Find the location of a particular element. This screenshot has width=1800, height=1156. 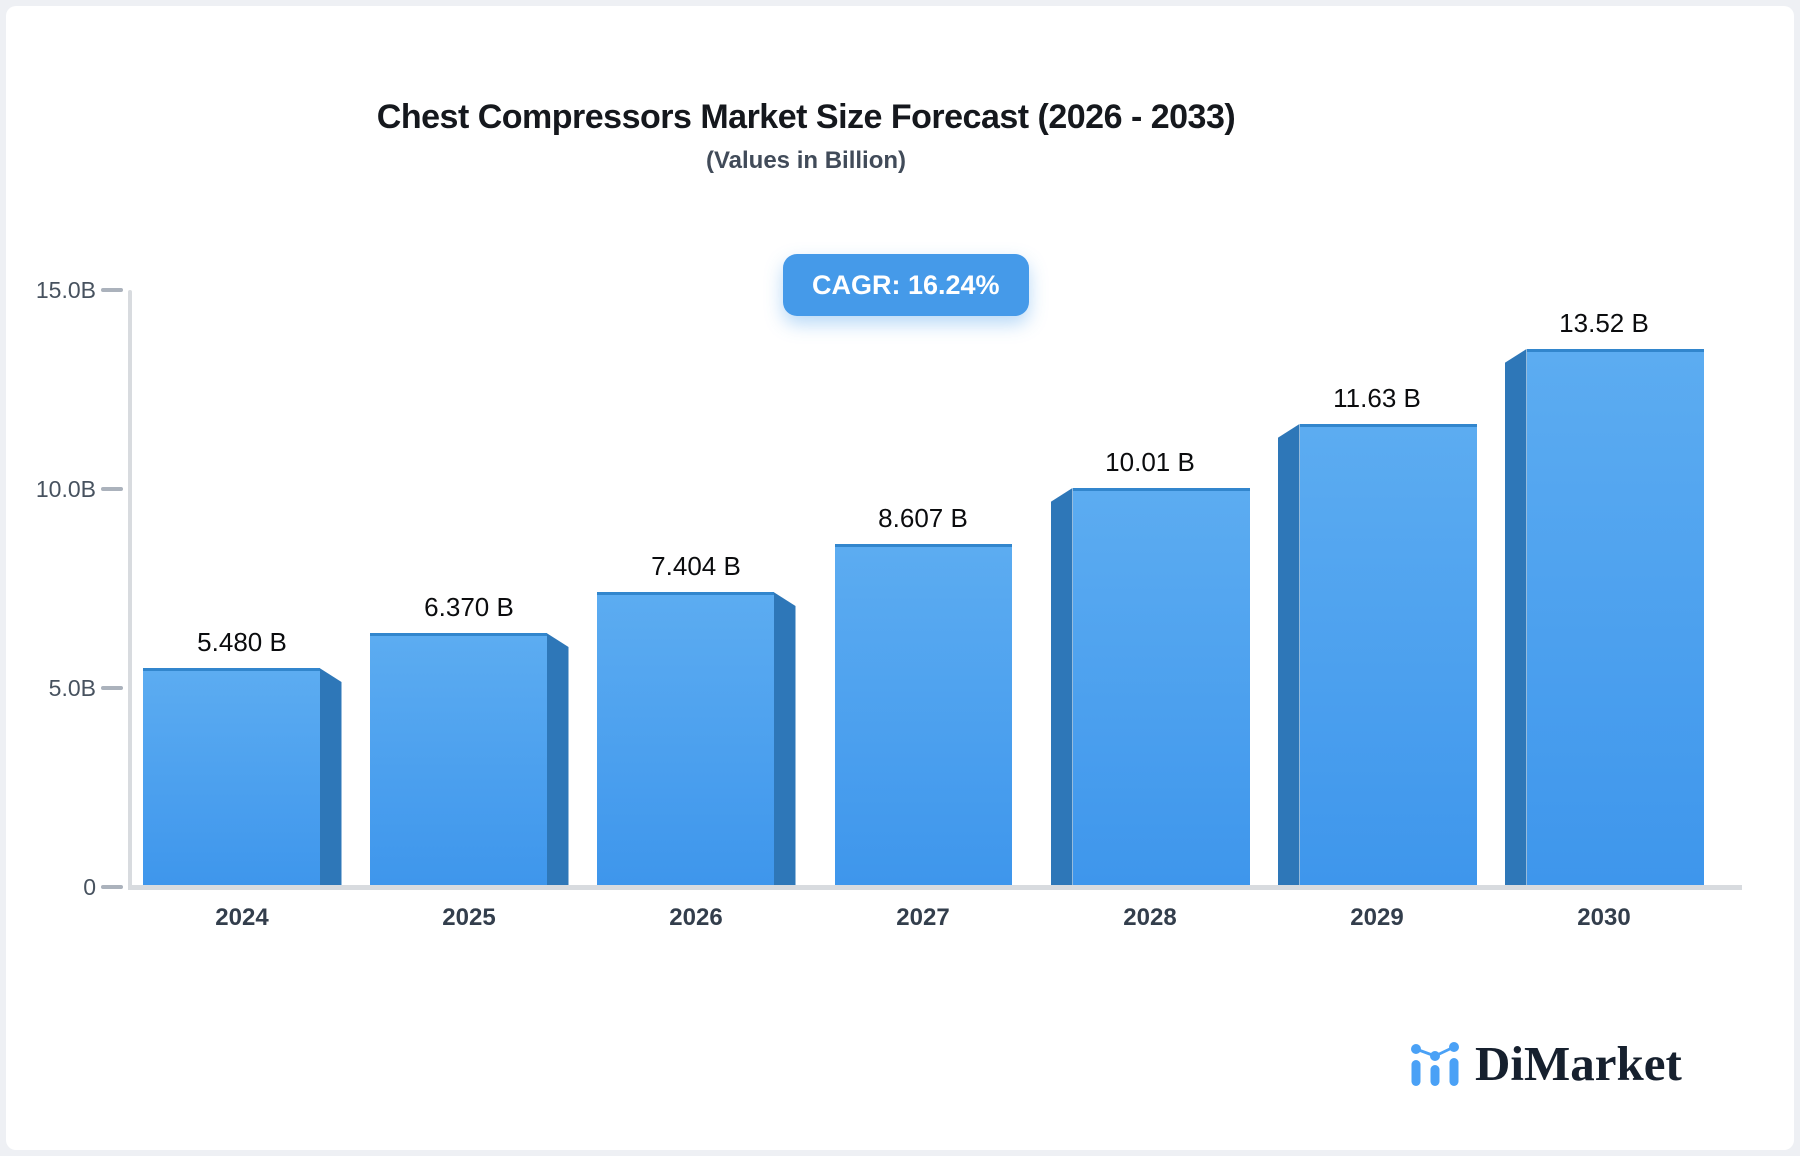

bar-2030 is located at coordinates (1604, 617).